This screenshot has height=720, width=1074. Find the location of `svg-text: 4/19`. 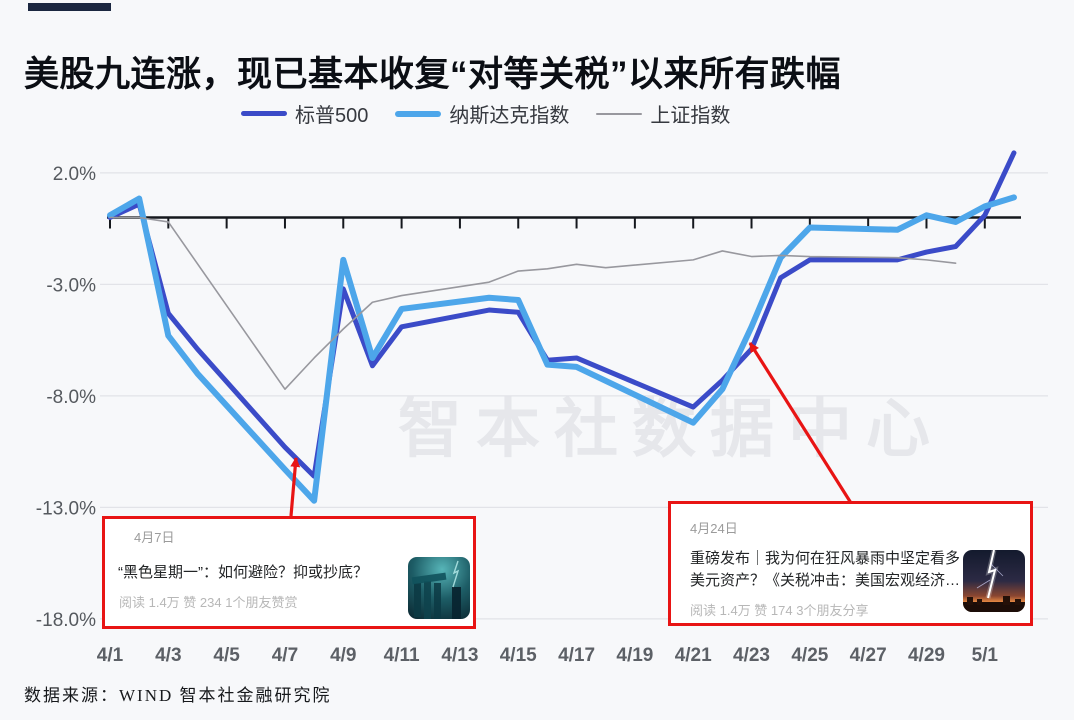

svg-text: 4/19 is located at coordinates (634, 655).